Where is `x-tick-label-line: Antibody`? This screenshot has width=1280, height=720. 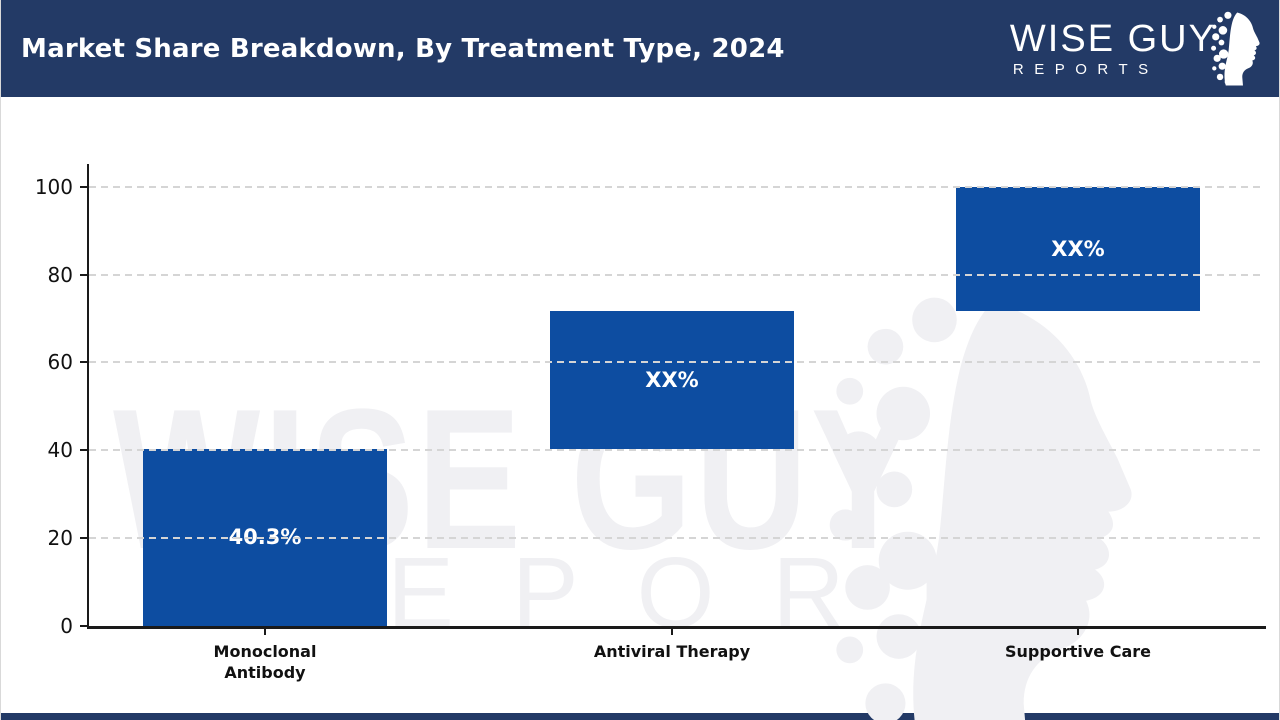
x-tick-label-line: Antibody is located at coordinates (265, 672).